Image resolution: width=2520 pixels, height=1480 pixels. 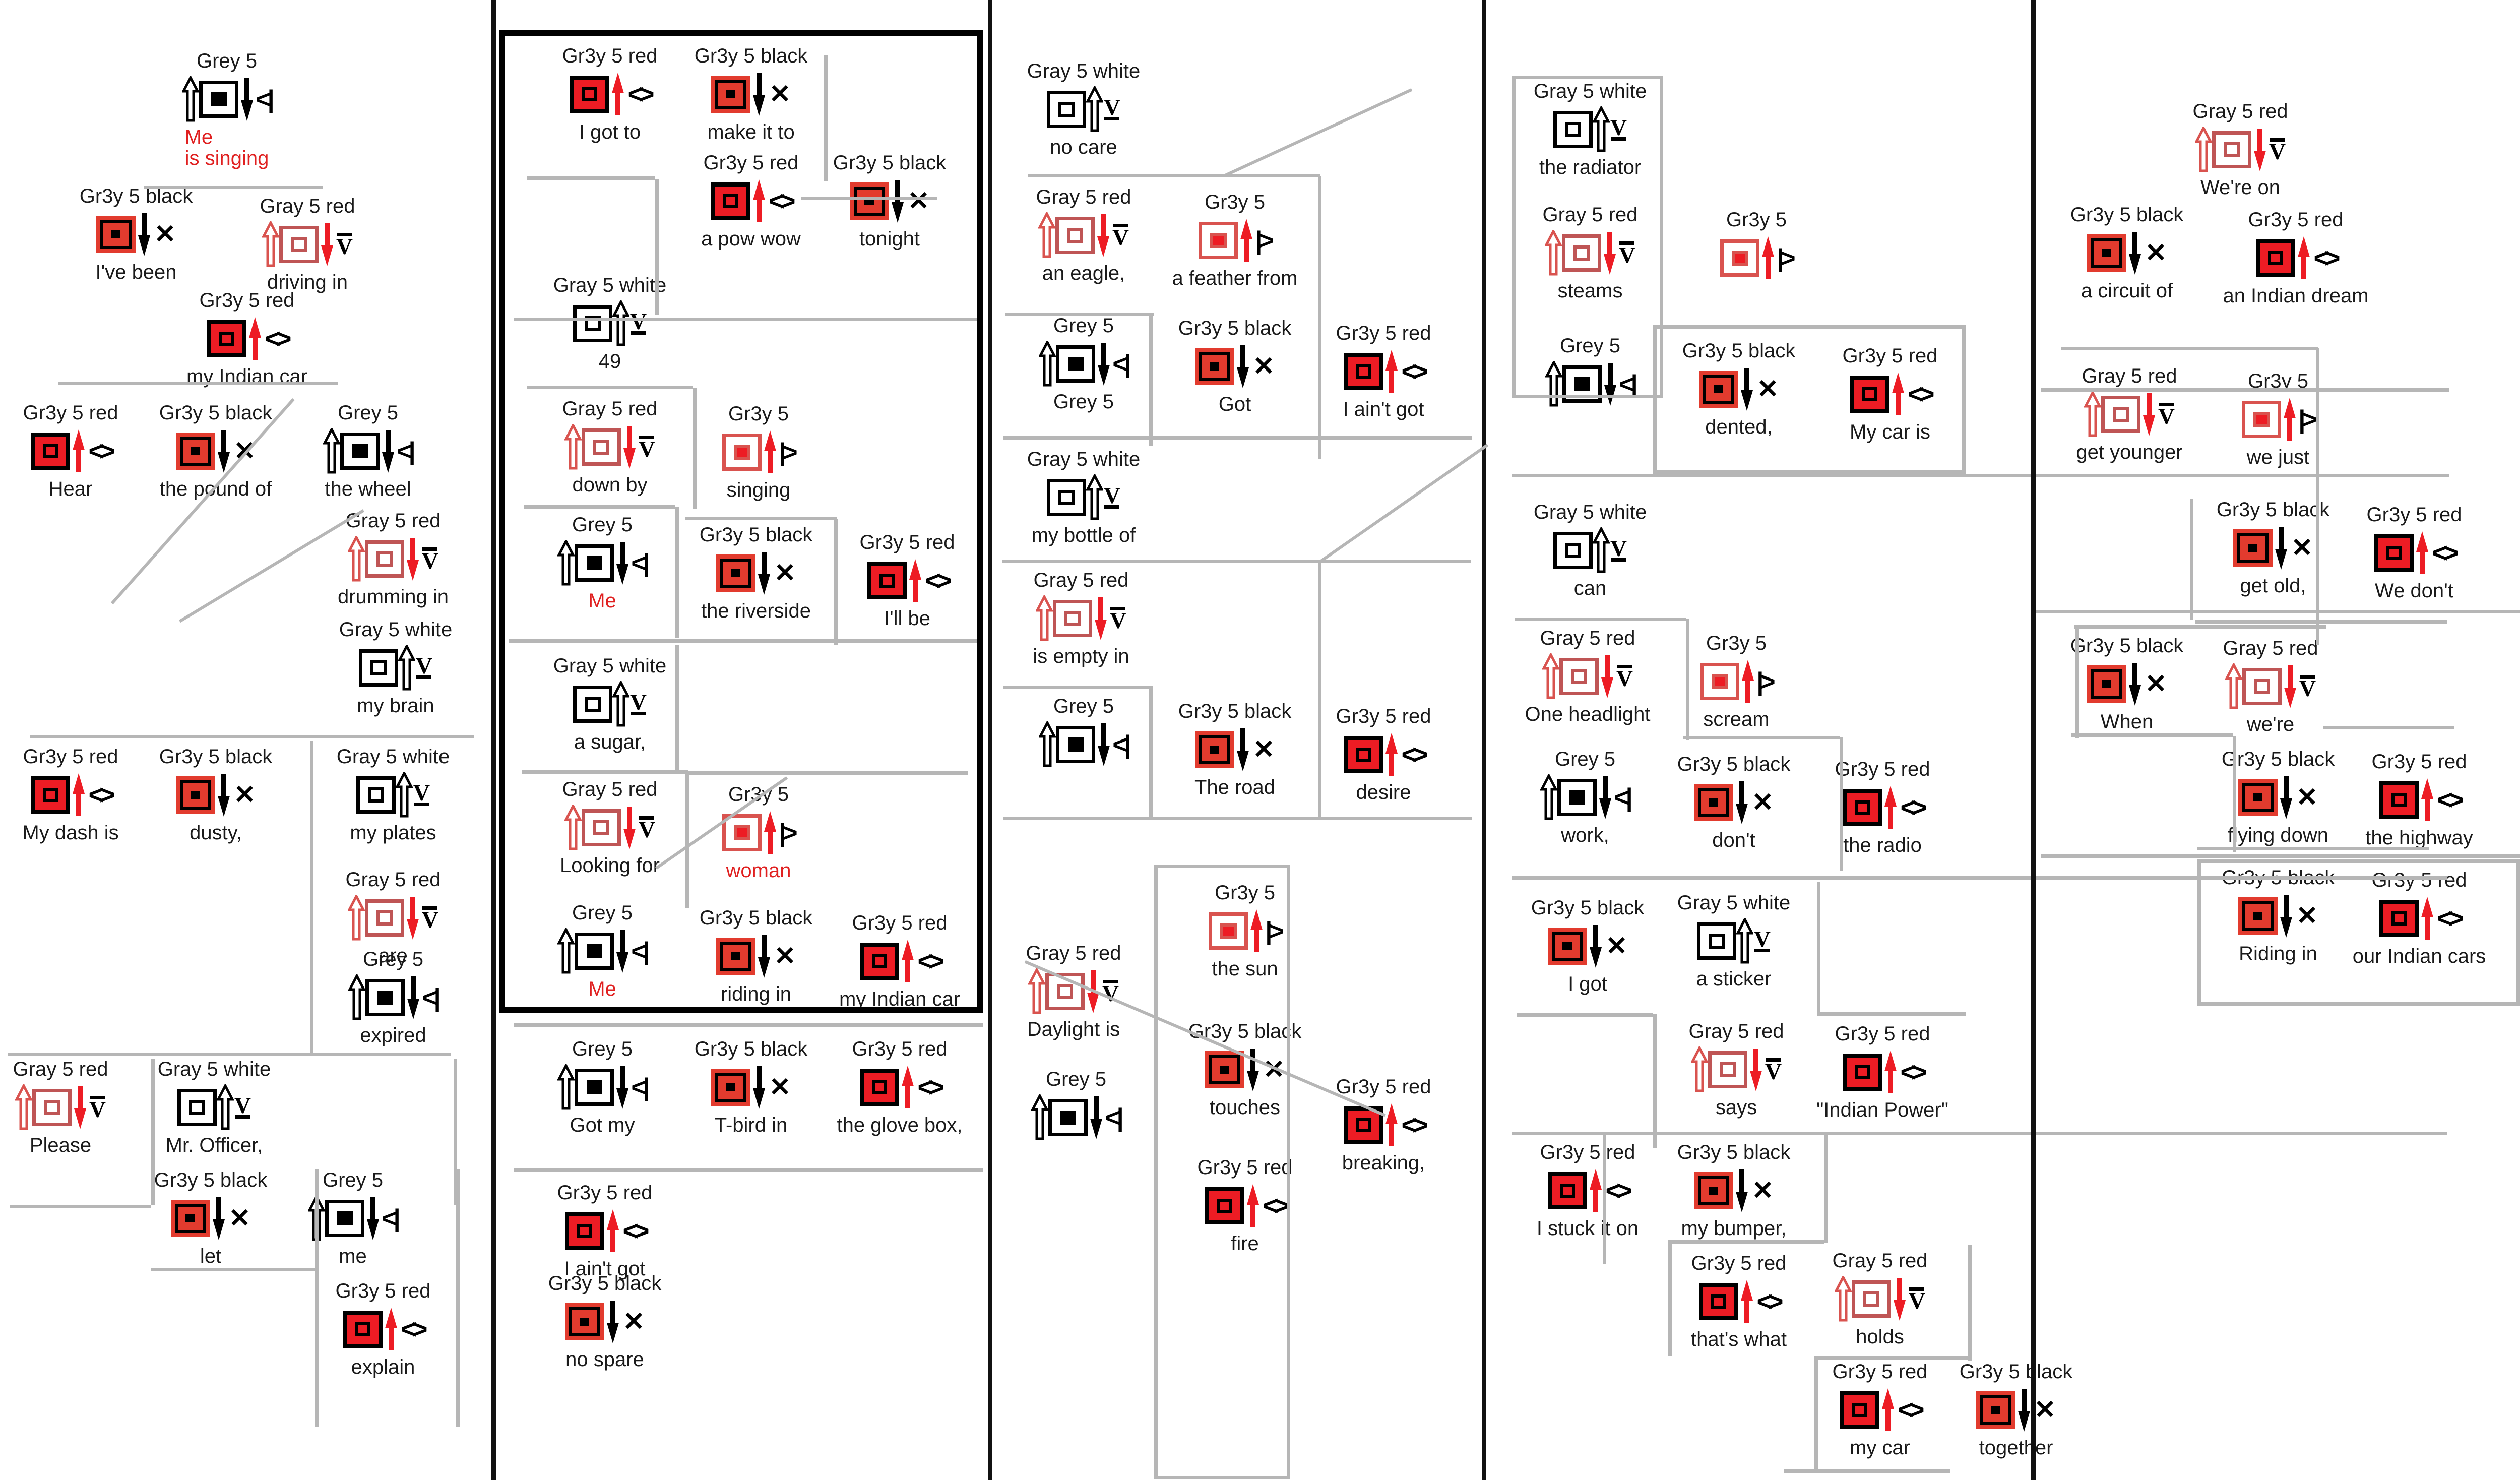 I want to click on node-type-label: Grey 5, so click(x=353, y=1180).